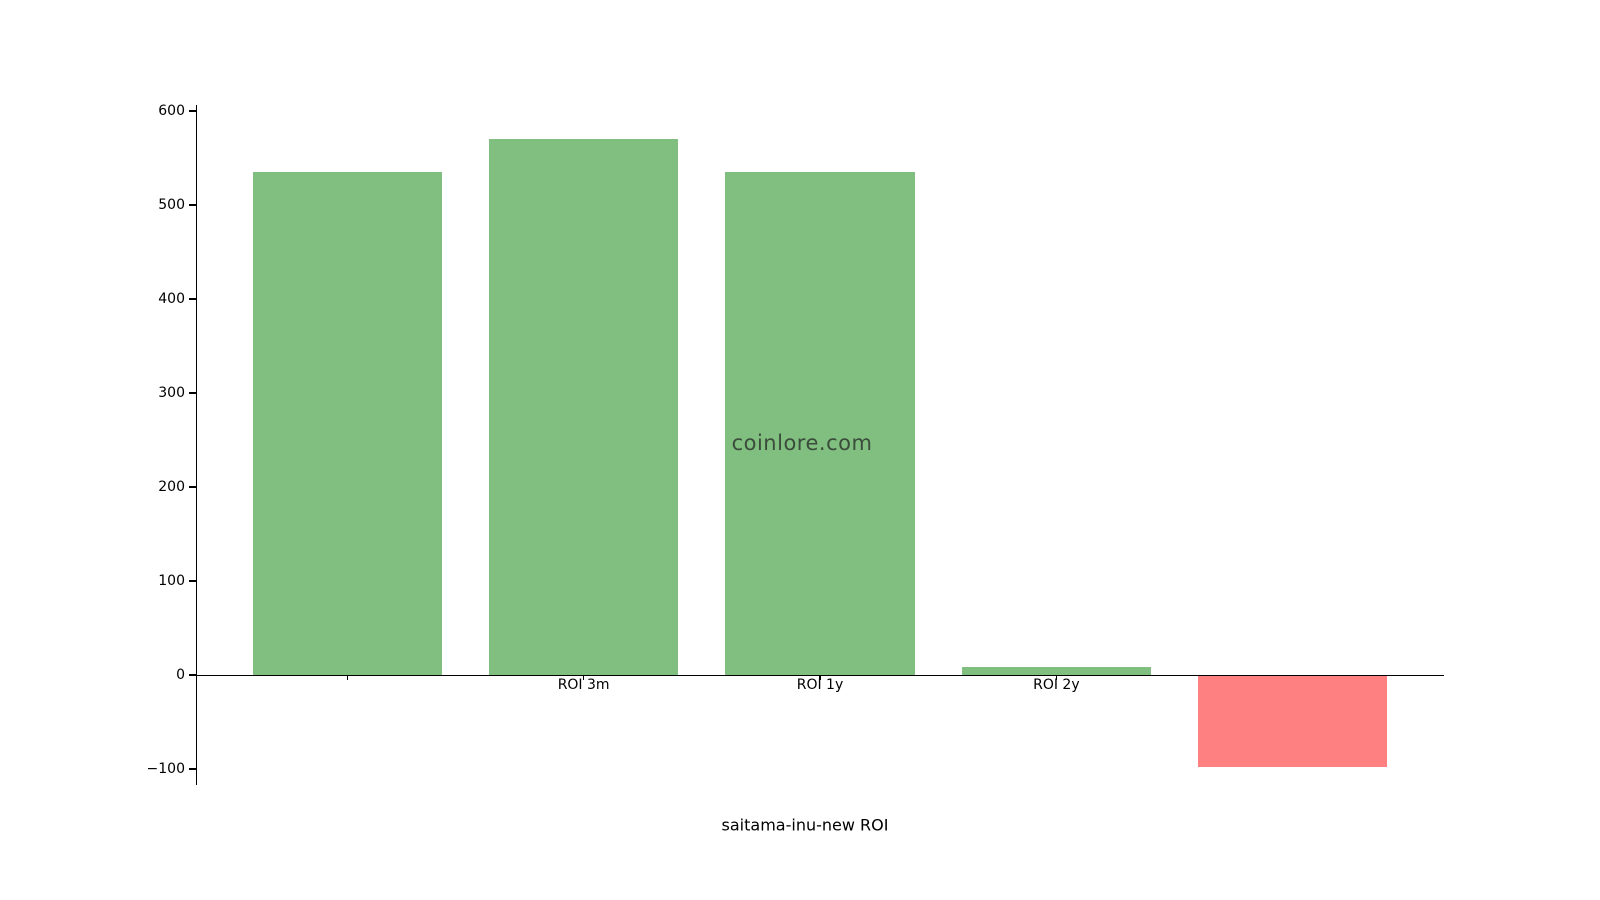 The image size is (1600, 900). What do you see at coordinates (820, 423) in the screenshot?
I see `bar-roi-1y` at bounding box center [820, 423].